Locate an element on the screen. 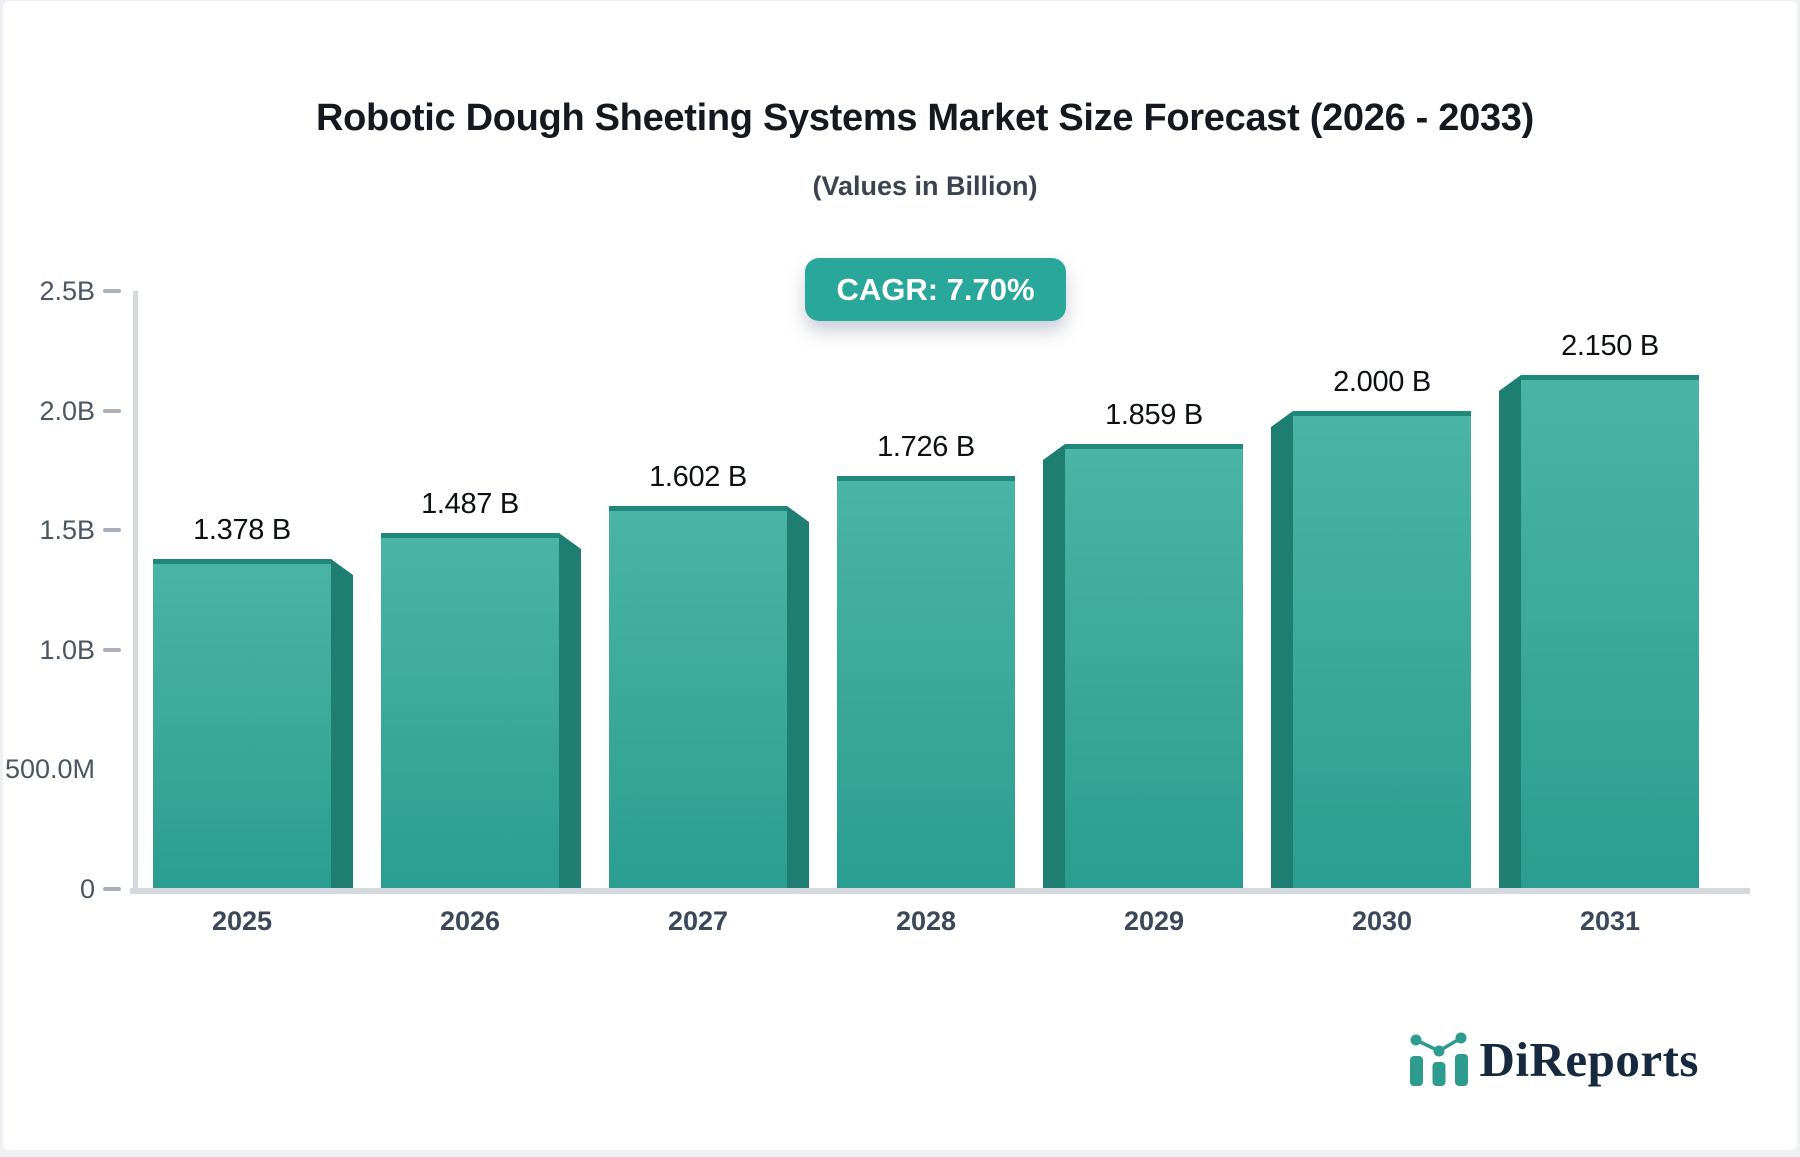 Image resolution: width=1800 pixels, height=1157 pixels. bar-value-label: 1.487 B is located at coordinates (470, 504).